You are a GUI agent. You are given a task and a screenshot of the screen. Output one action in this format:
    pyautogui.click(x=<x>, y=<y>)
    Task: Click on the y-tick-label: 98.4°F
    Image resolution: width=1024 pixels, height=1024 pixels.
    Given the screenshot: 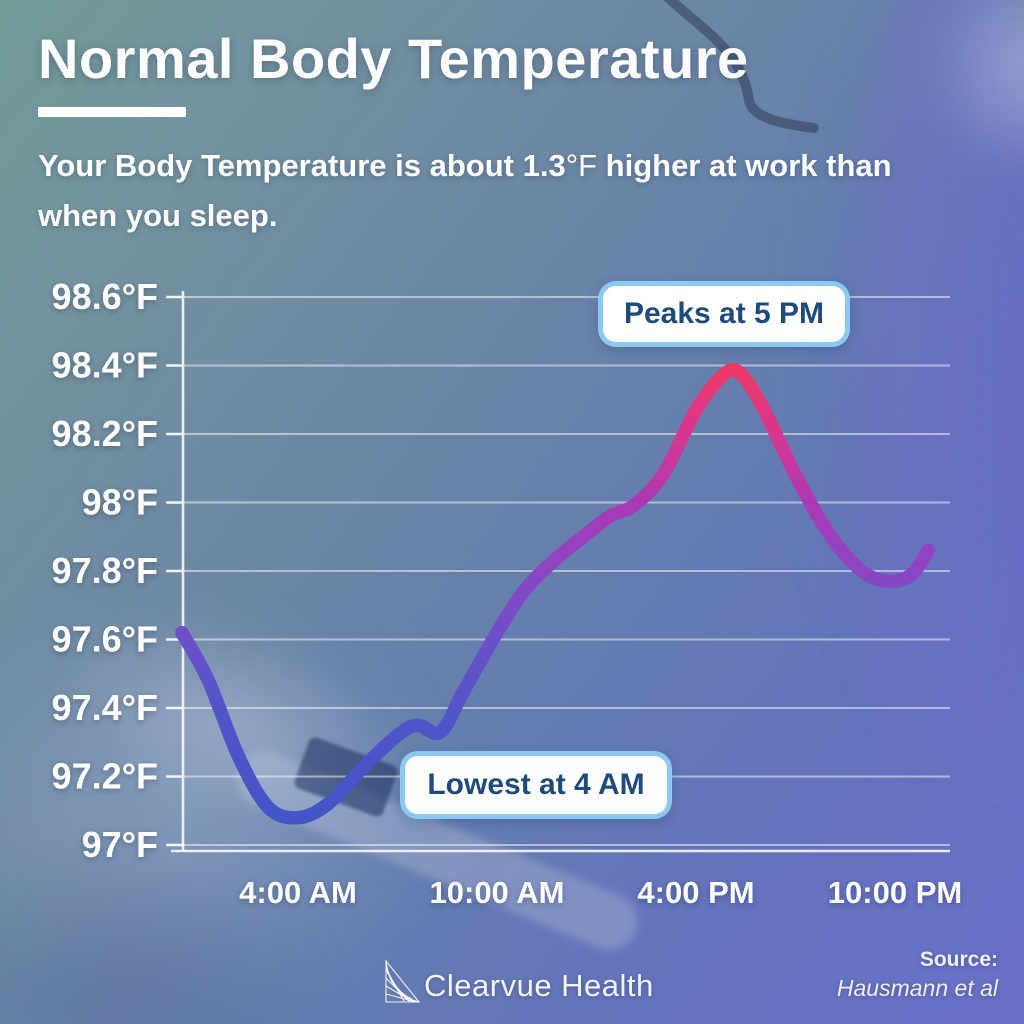 What is the action you would take?
    pyautogui.click(x=105, y=365)
    